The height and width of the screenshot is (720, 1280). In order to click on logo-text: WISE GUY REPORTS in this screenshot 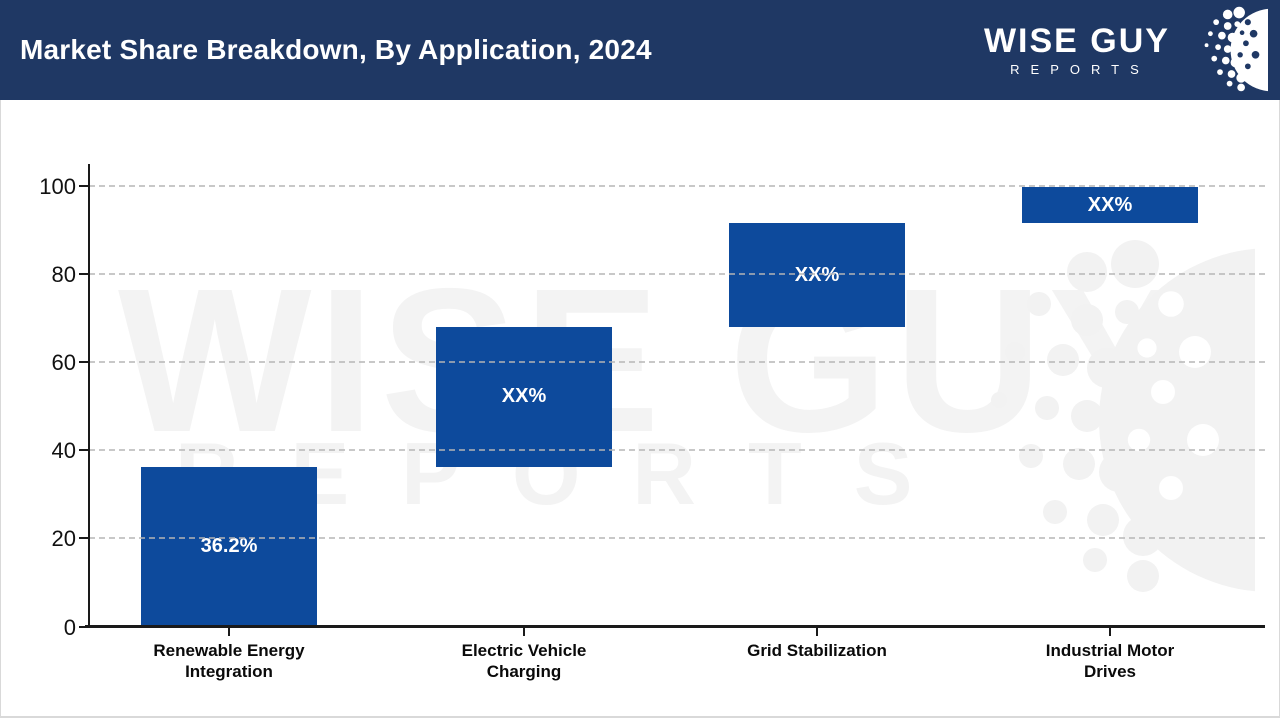, I will do `click(1077, 50)`.